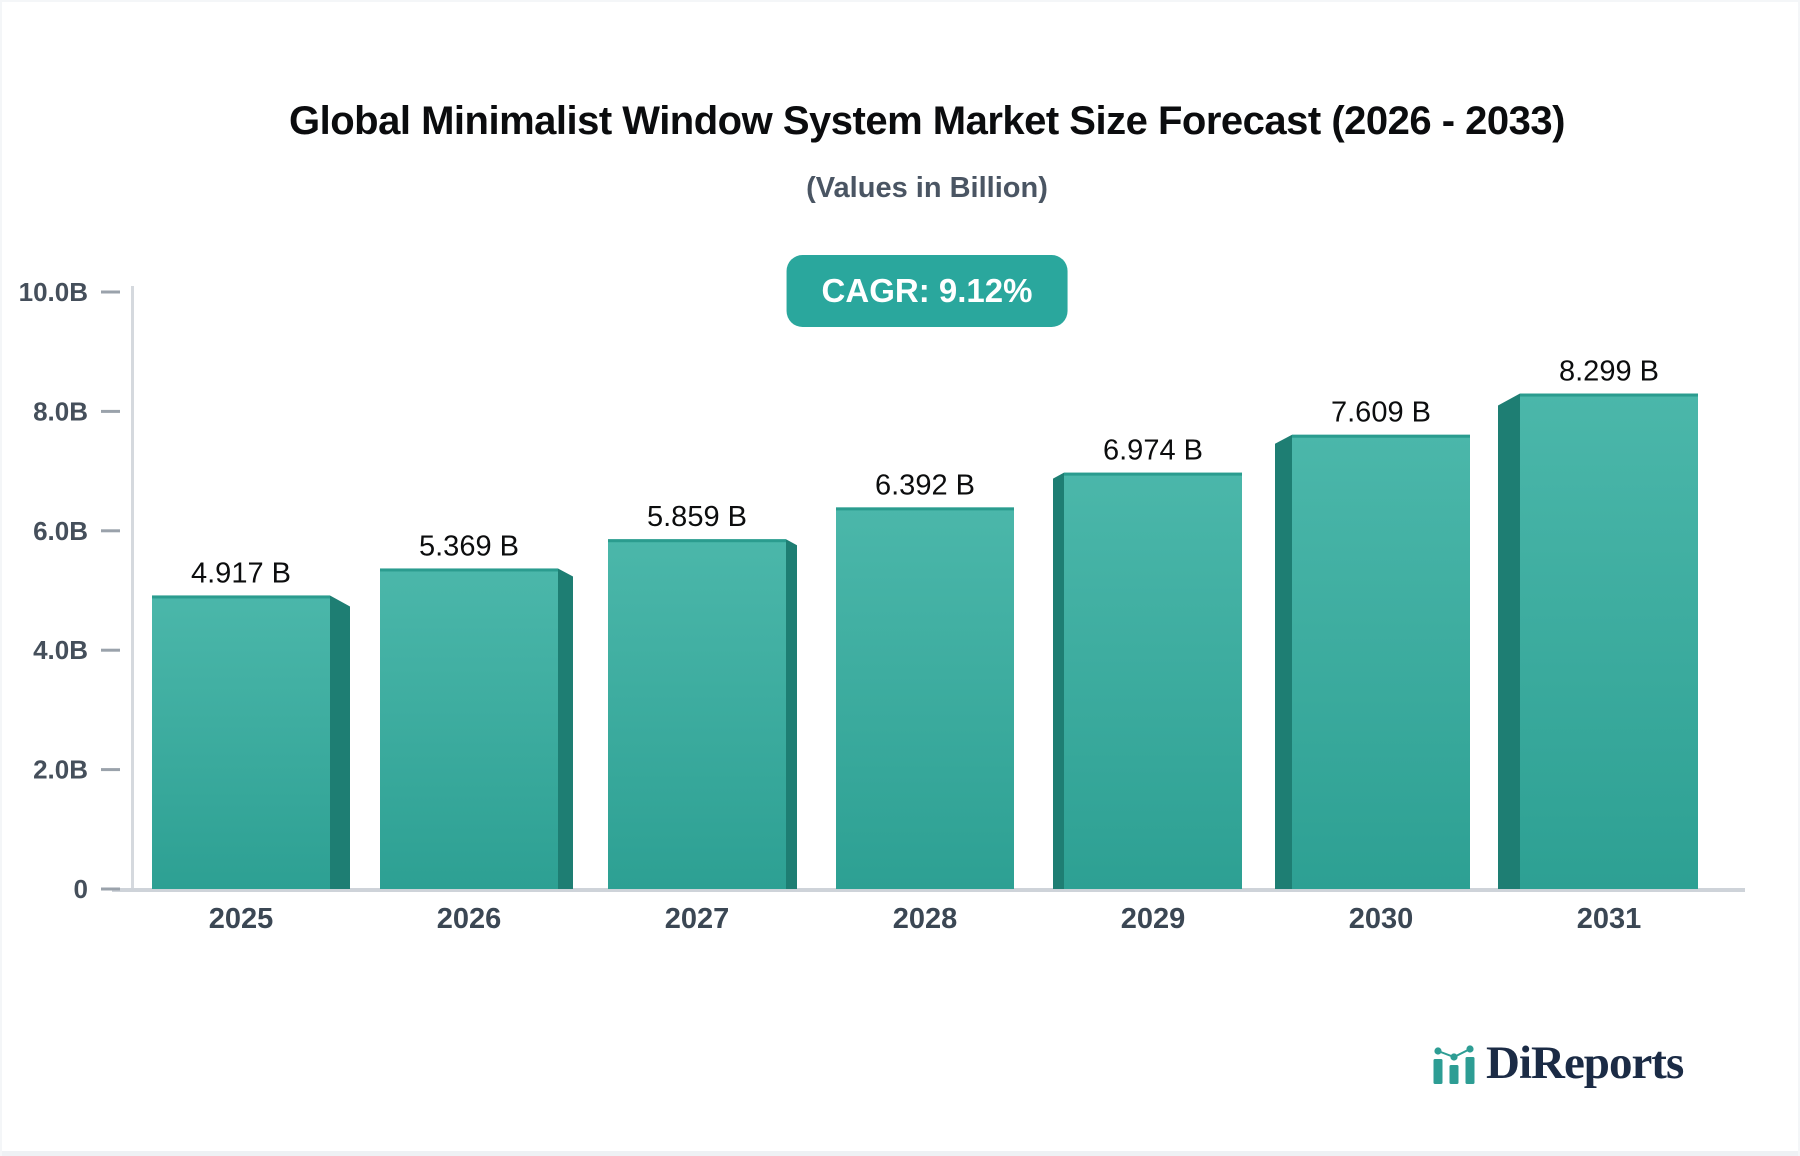  I want to click on cagr-badge: CAGR: 9.12%, so click(927, 291).